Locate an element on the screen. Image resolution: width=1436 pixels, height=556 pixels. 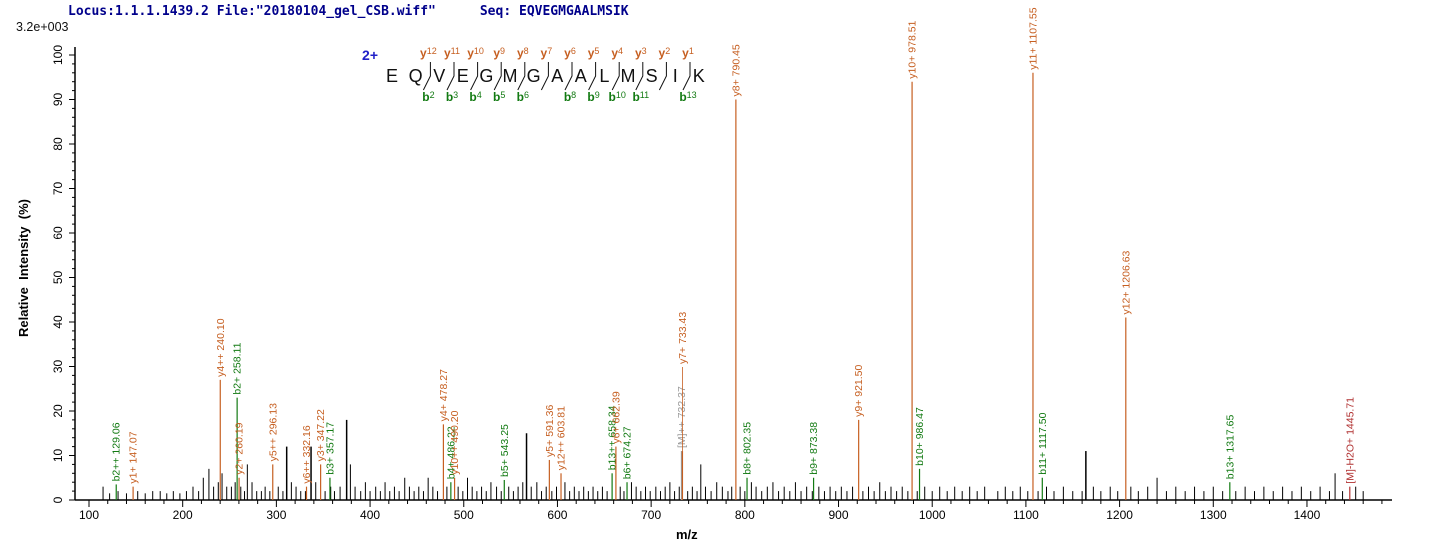
peak-label: b10+ 986.47 is located at coordinates (920, 436).